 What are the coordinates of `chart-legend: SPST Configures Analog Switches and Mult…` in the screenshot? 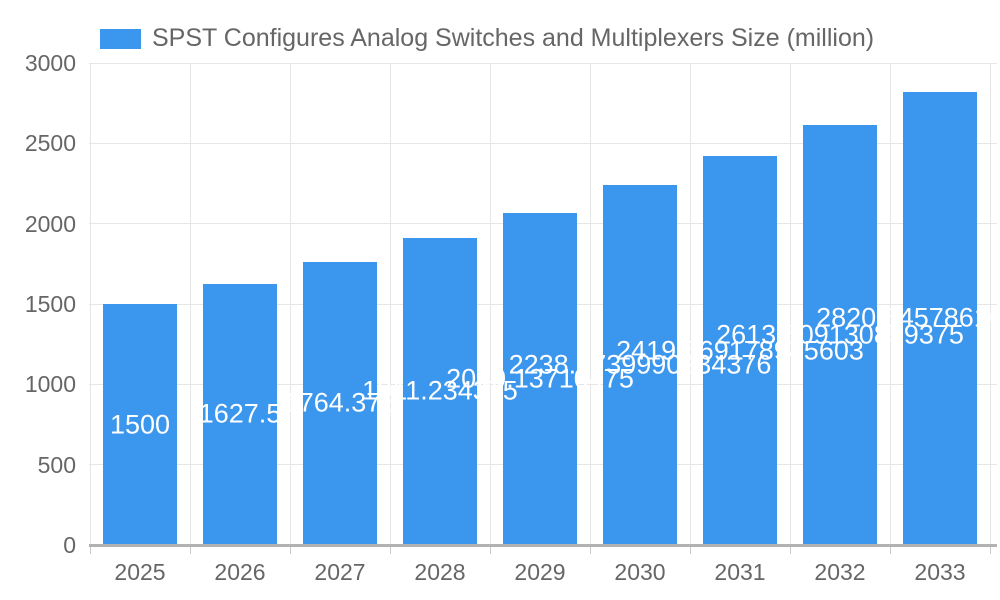 It's located at (487, 38).